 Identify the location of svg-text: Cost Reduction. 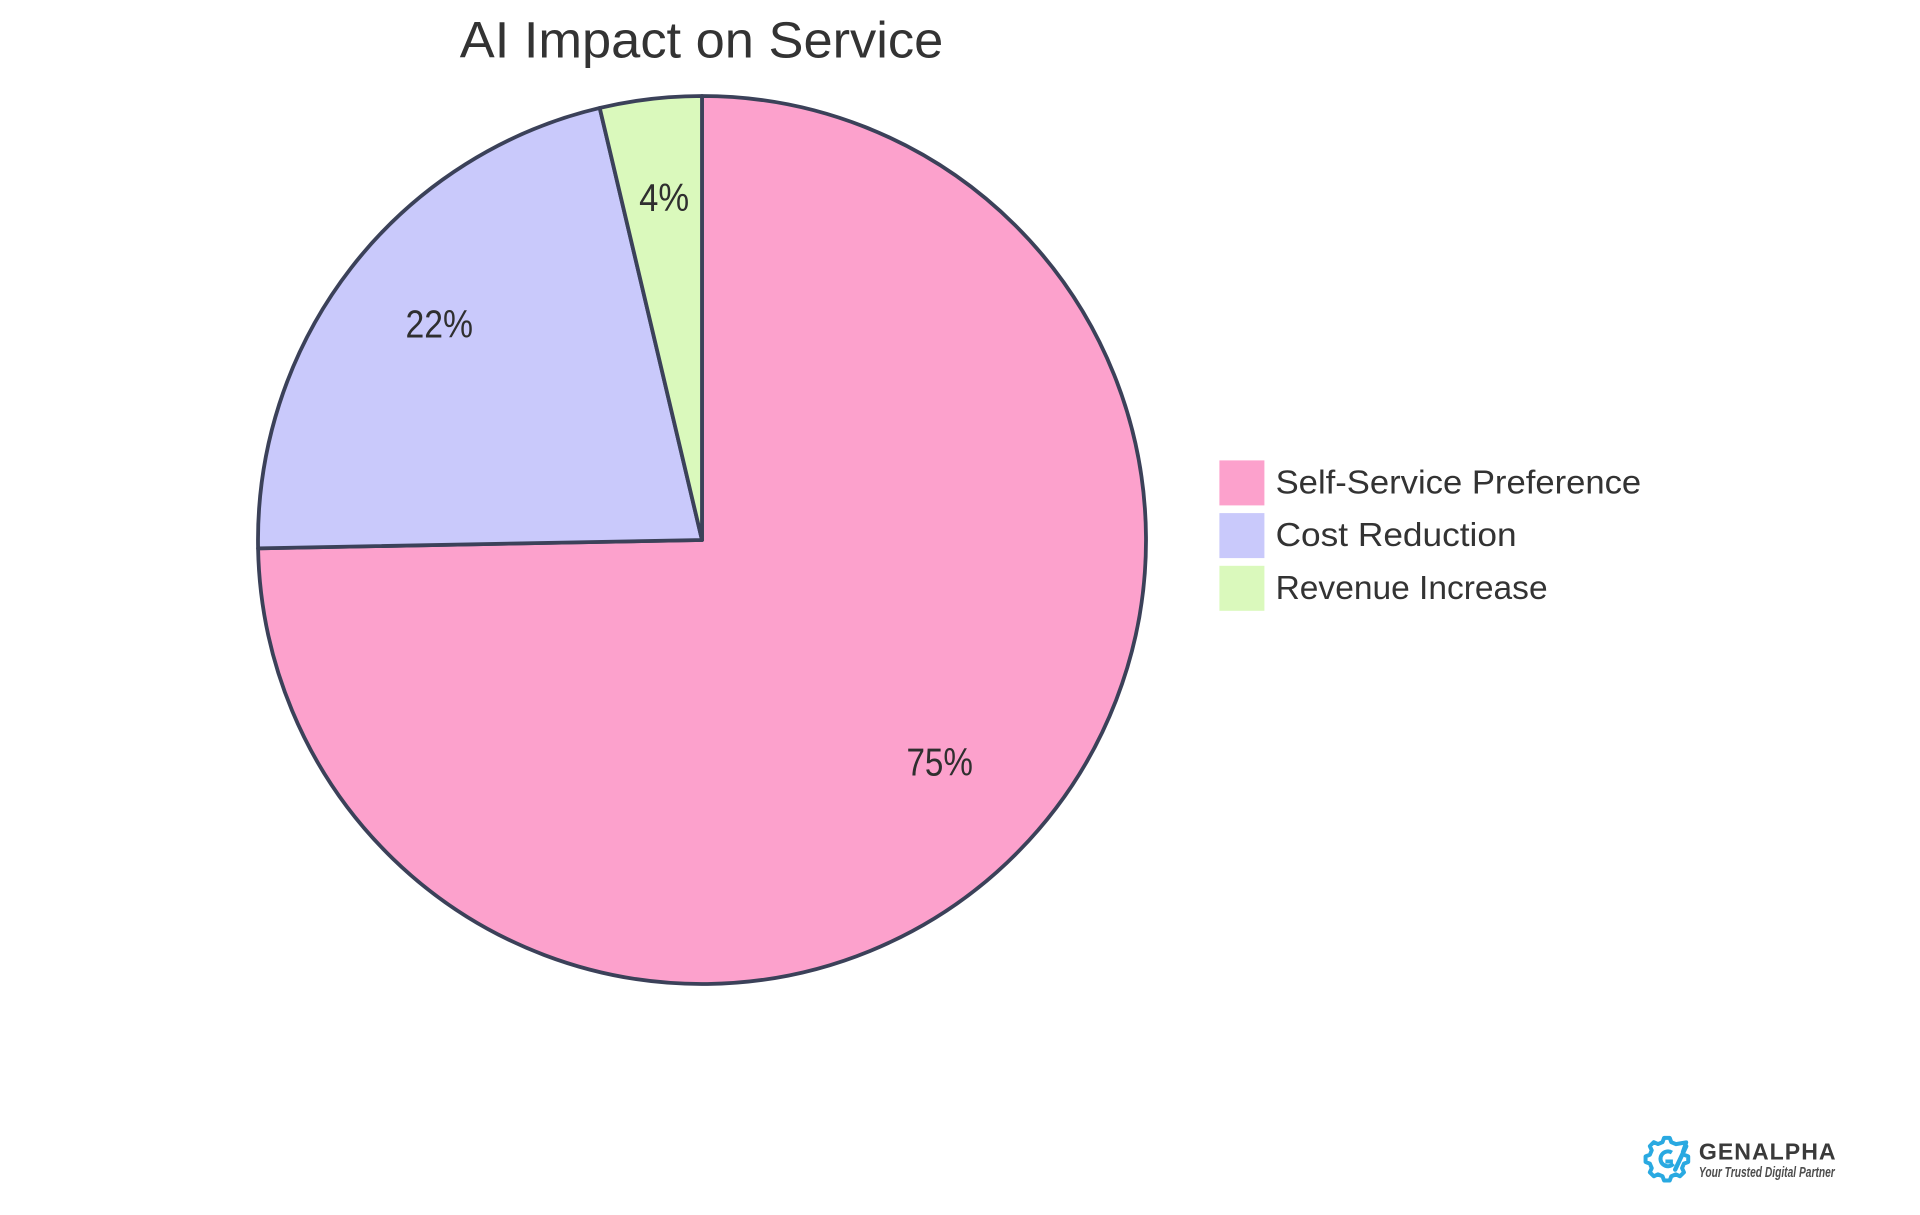
(1396, 535).